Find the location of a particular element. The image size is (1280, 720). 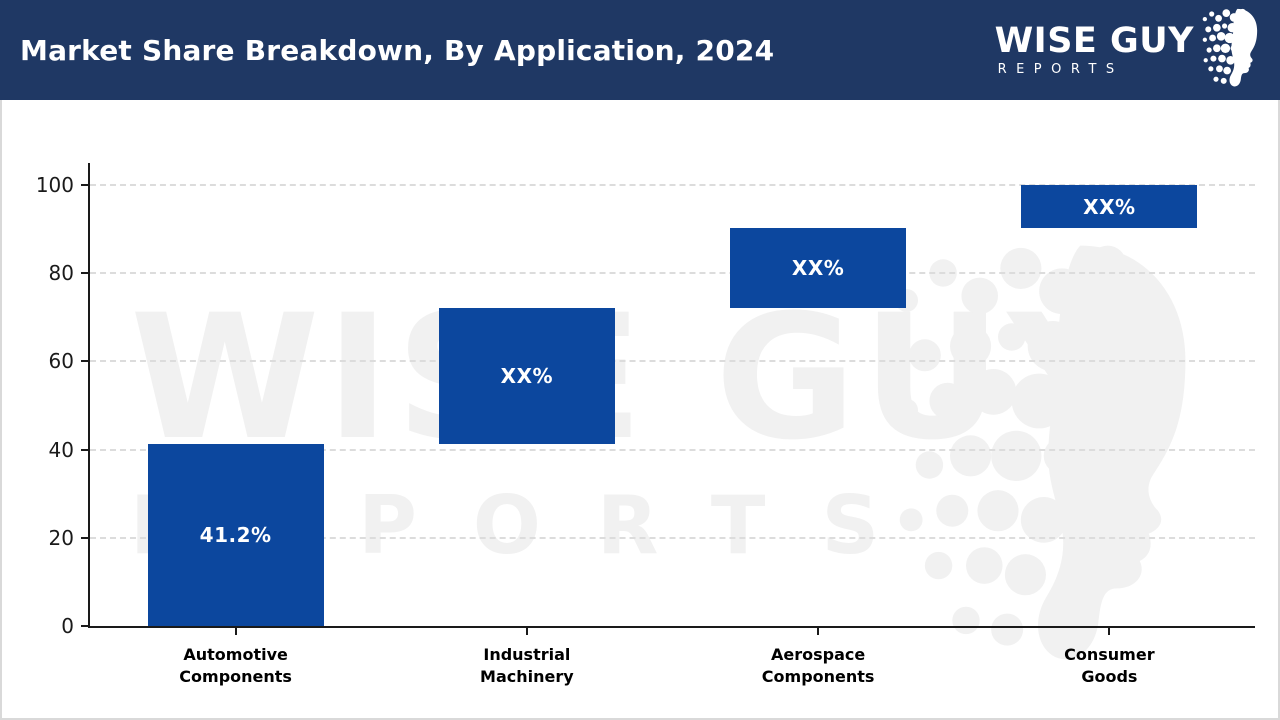

x-category-label-consumer-goods: Consumer Goods is located at coordinates (1109, 665).